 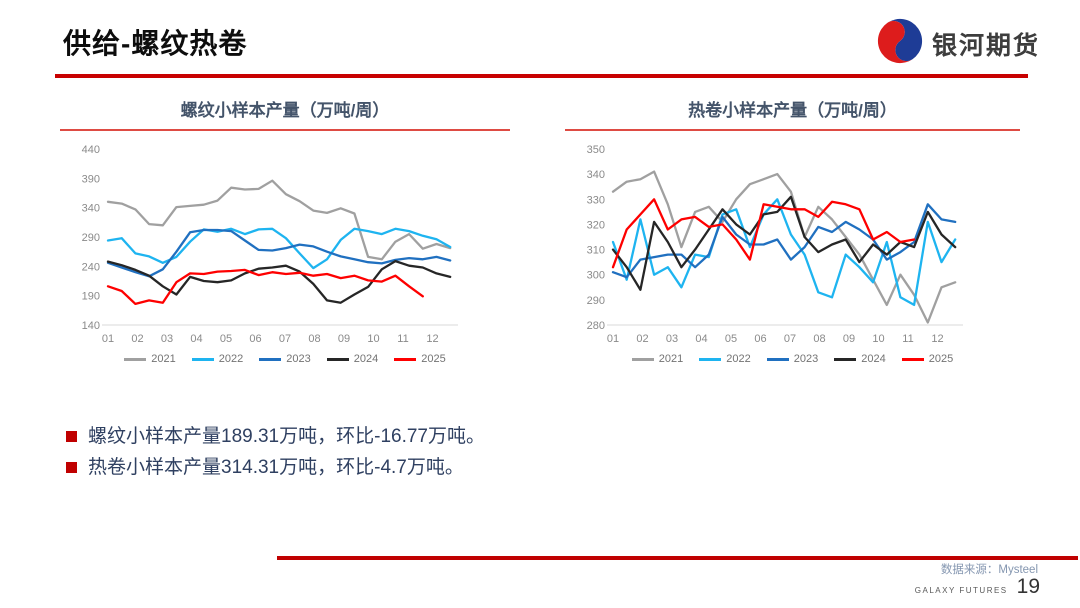 I want to click on svg-text: 330, so click(x=596, y=200).